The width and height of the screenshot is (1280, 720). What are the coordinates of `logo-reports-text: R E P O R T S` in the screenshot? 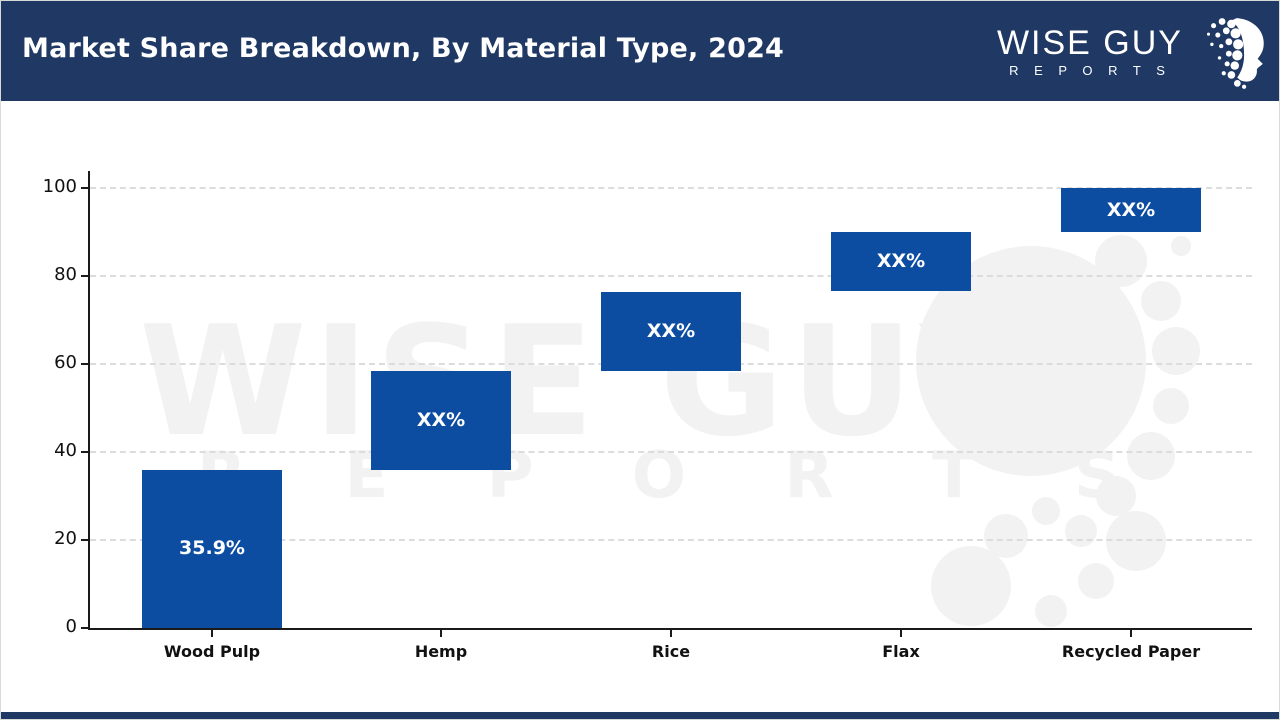 It's located at (1090, 70).